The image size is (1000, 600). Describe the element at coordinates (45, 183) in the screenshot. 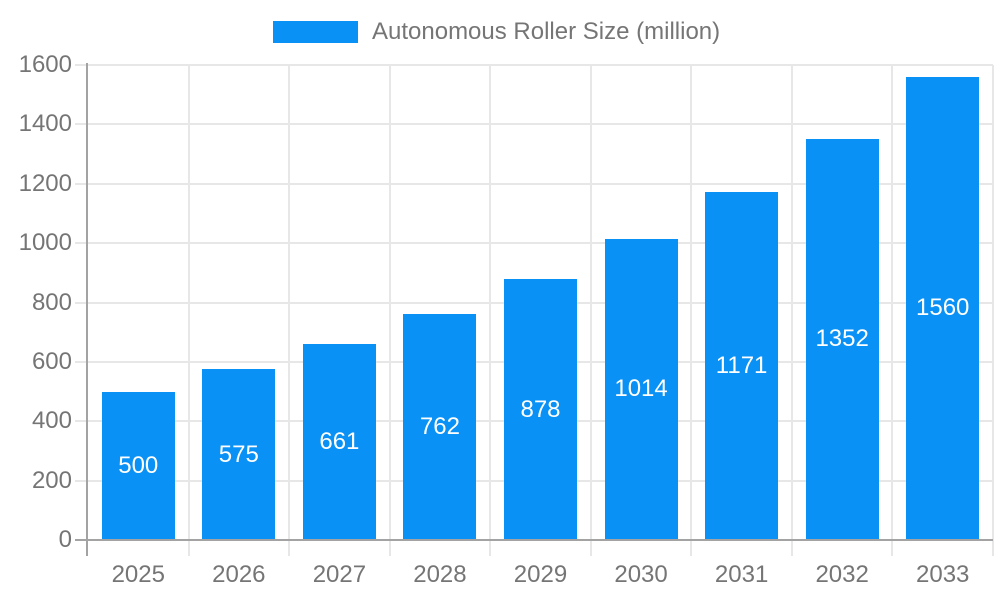

I see `y-tick-label: 1200` at that location.